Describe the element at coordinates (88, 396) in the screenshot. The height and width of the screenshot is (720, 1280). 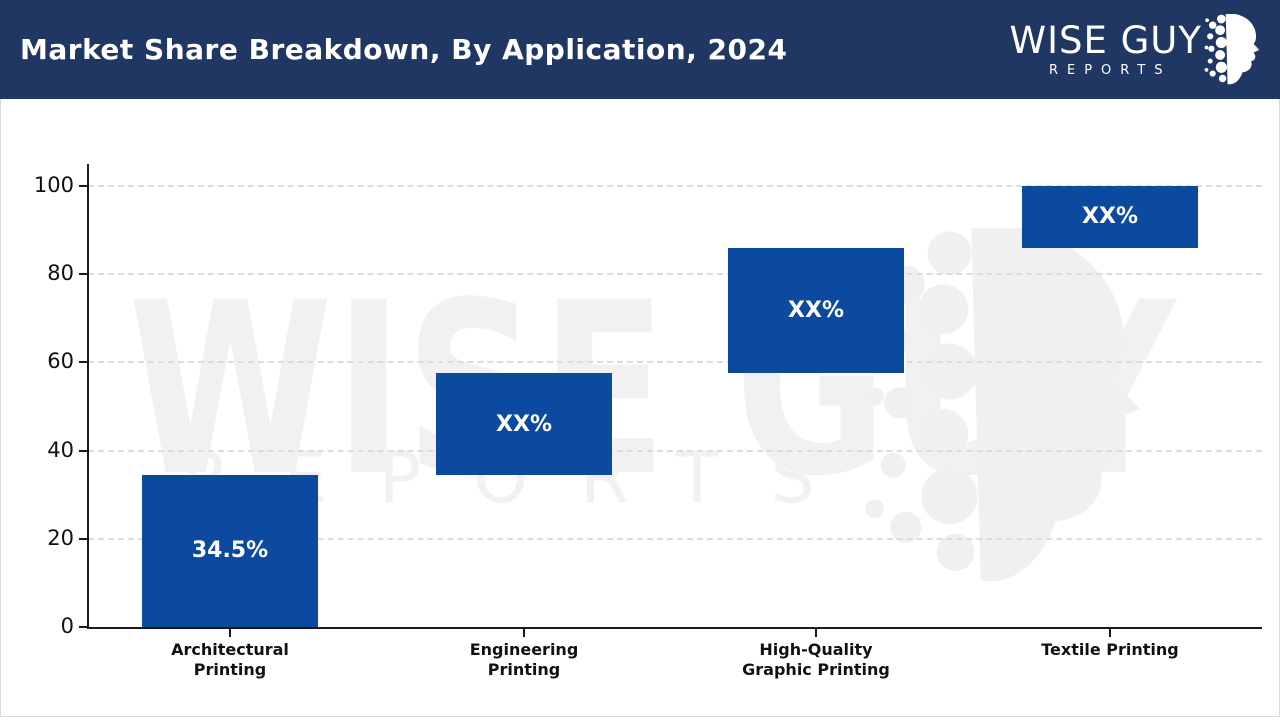
I see `y-axis-line` at that location.